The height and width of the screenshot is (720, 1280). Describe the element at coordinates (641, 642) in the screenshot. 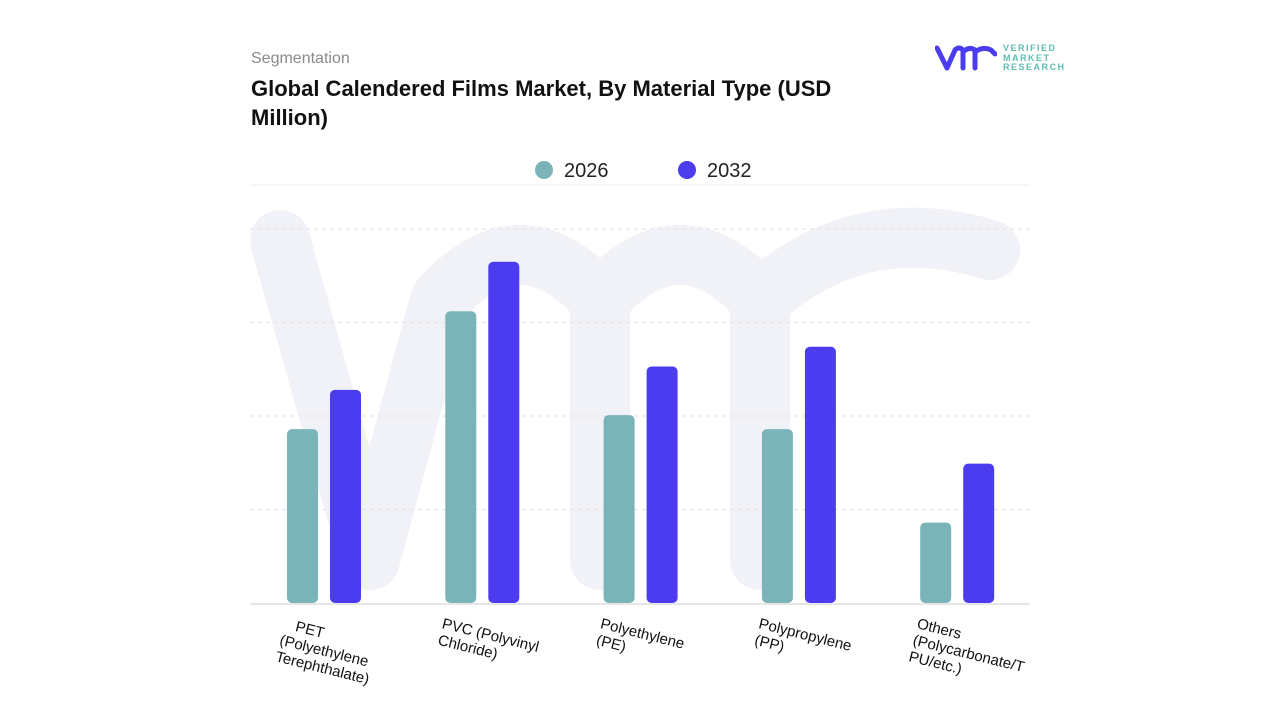

I see `x-tick-label: Polyethylene(PE)` at that location.